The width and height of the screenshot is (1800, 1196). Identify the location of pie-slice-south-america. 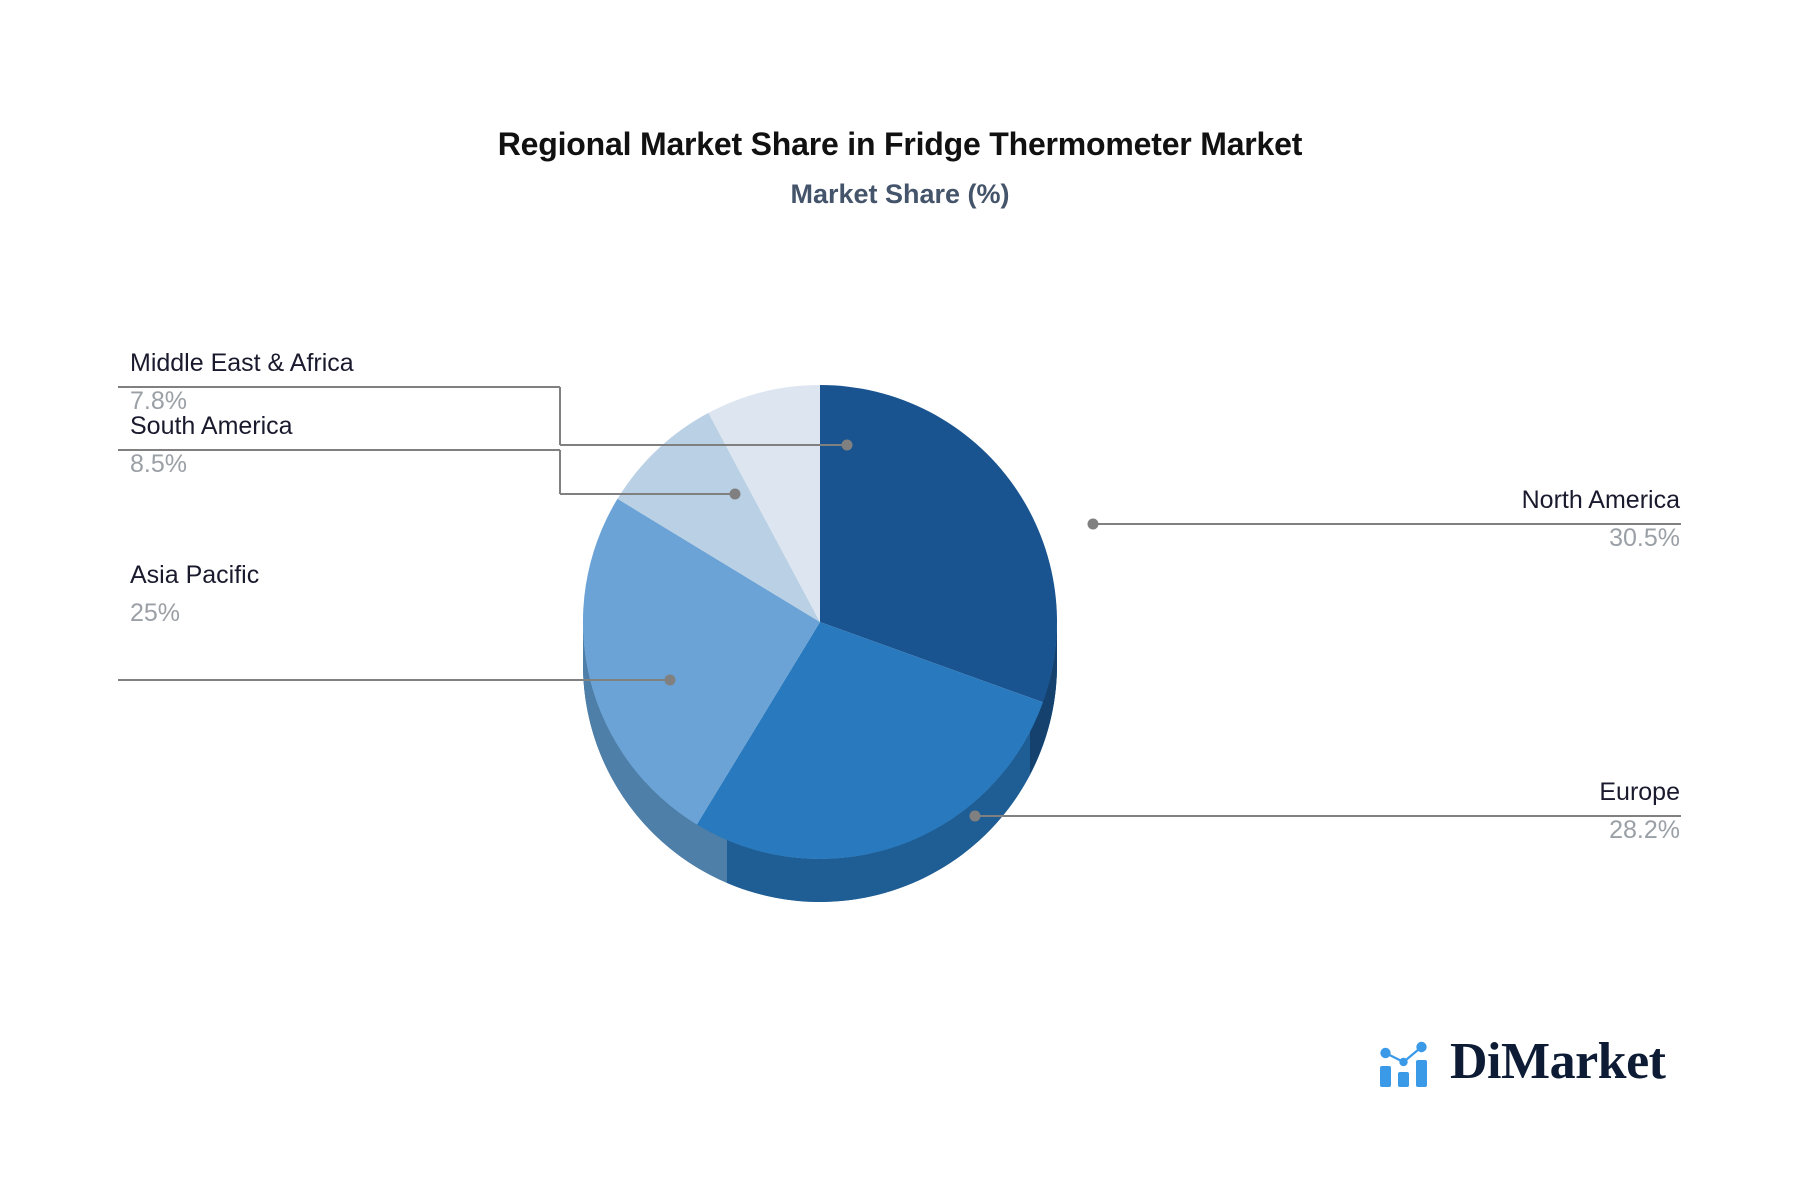
(719, 517).